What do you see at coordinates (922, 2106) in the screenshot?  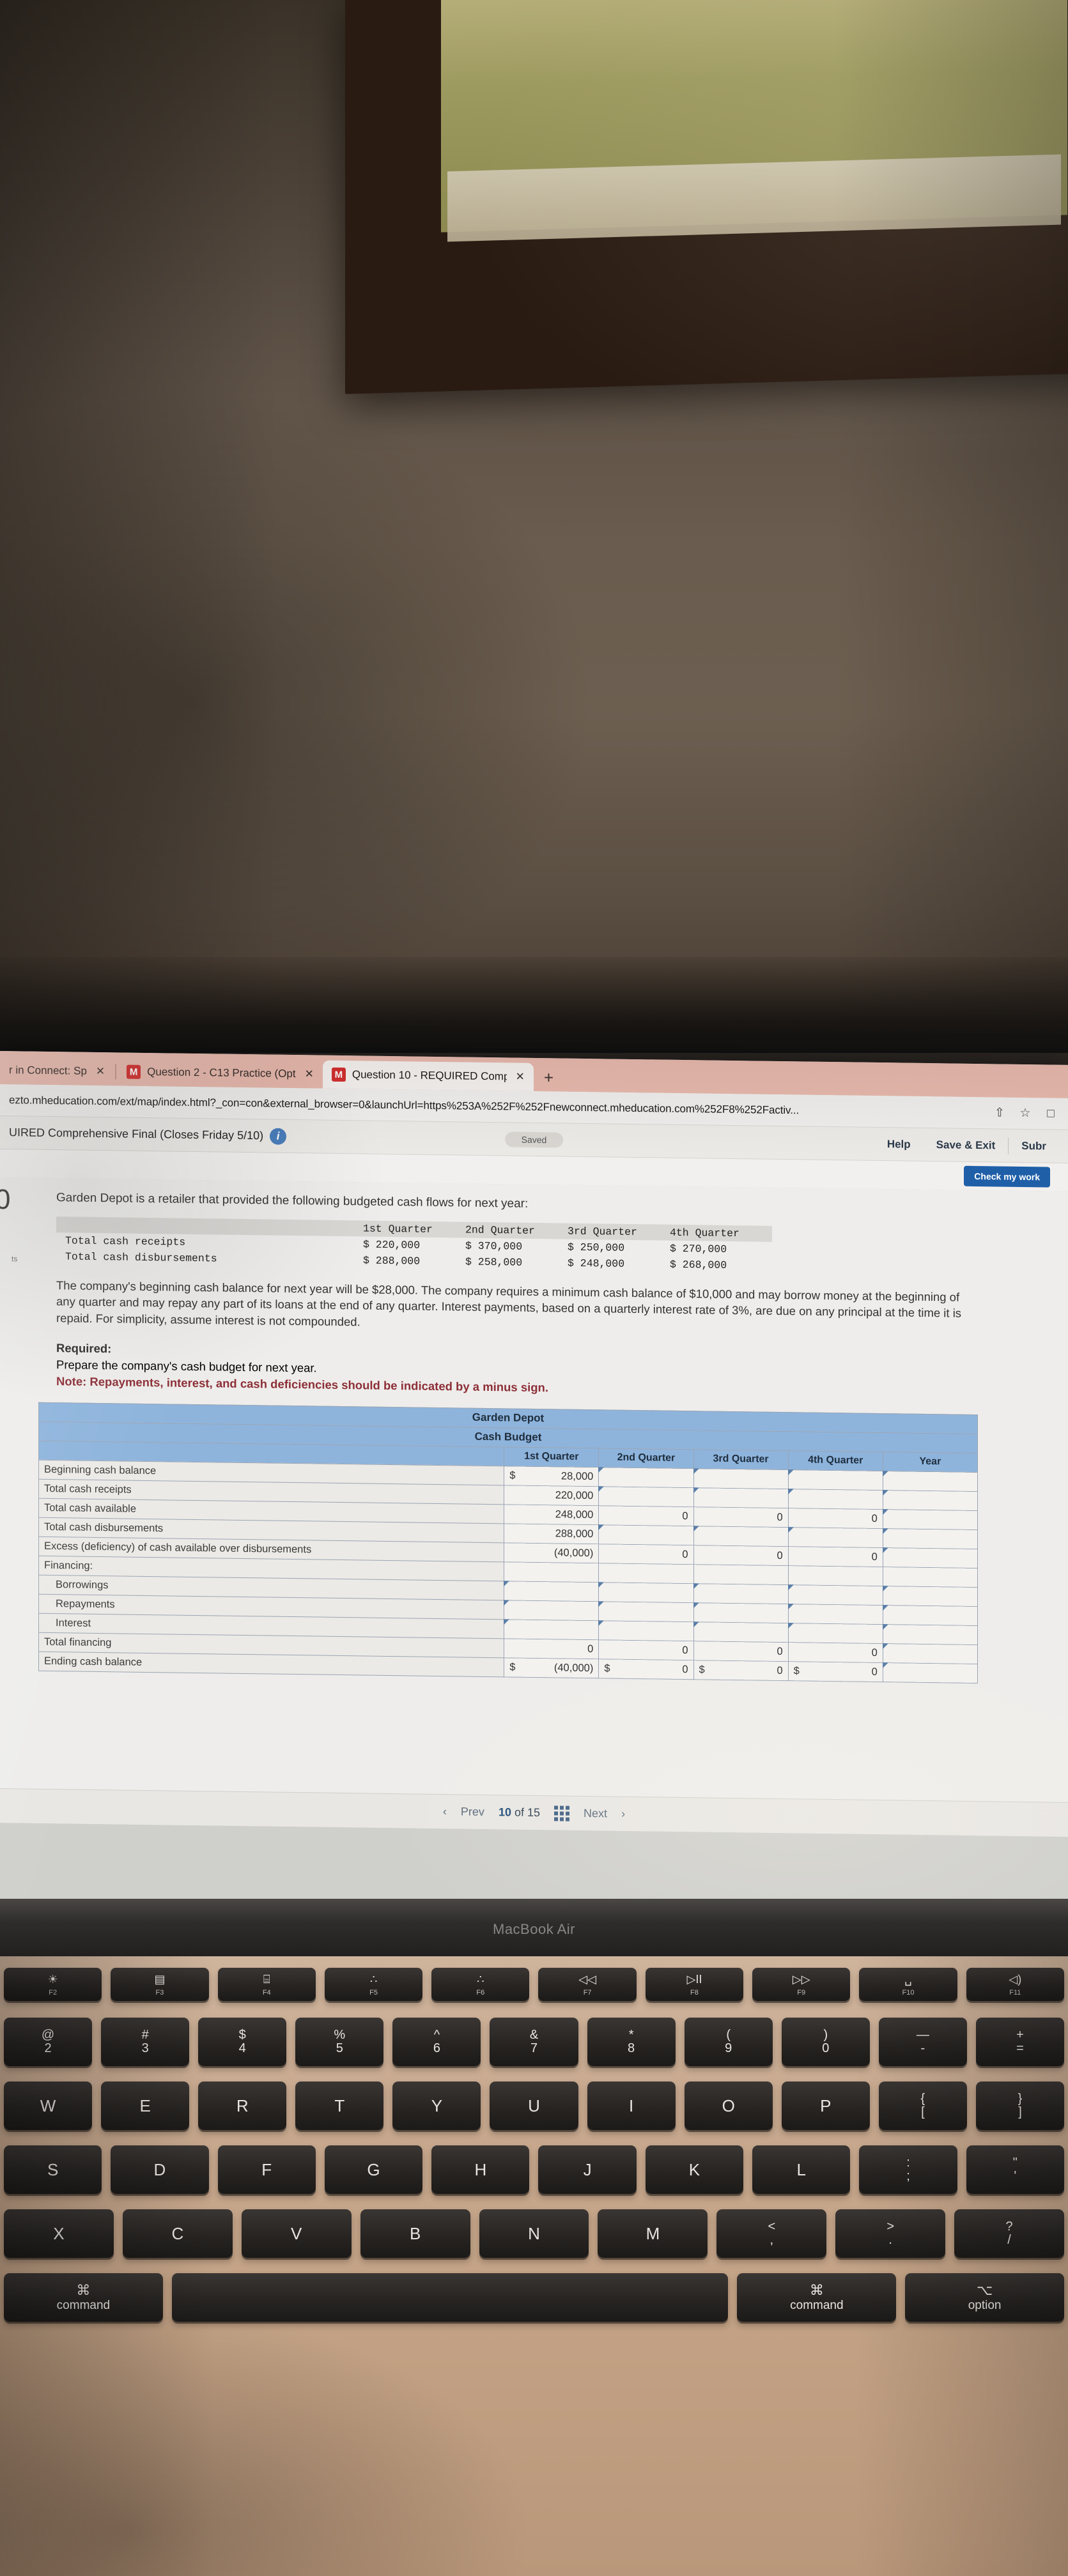 I see `key-bracket: {[` at bounding box center [922, 2106].